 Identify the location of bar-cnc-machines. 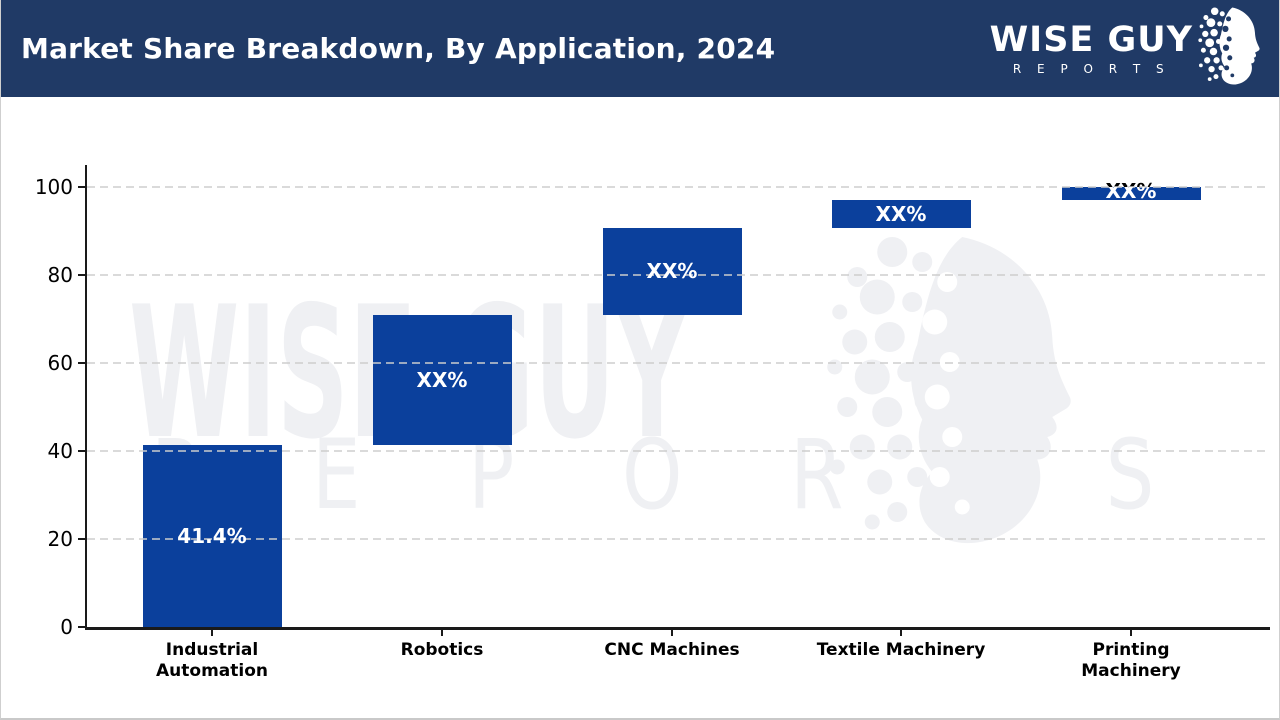
(672, 271).